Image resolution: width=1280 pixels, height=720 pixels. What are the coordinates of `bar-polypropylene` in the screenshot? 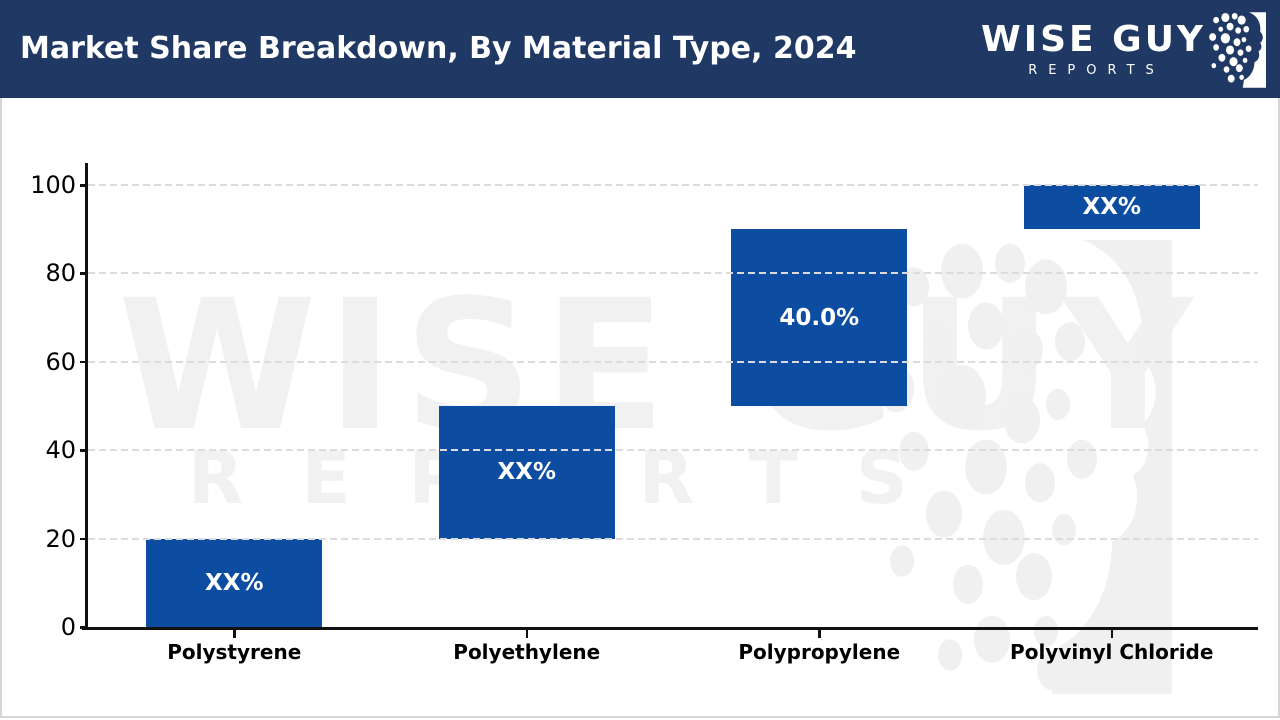 It's located at (819, 317).